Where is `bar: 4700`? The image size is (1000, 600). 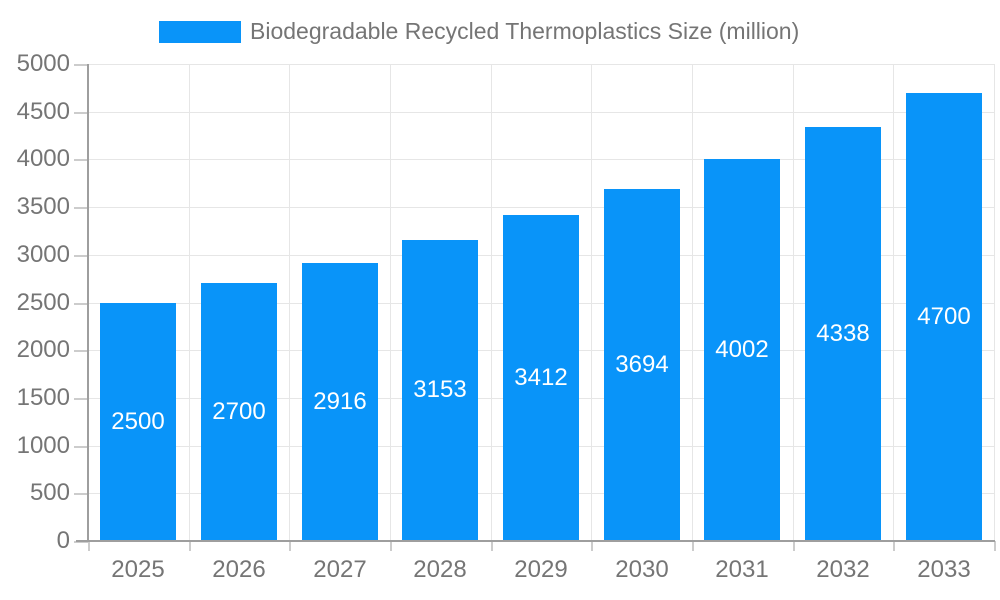 bar: 4700 is located at coordinates (944, 316).